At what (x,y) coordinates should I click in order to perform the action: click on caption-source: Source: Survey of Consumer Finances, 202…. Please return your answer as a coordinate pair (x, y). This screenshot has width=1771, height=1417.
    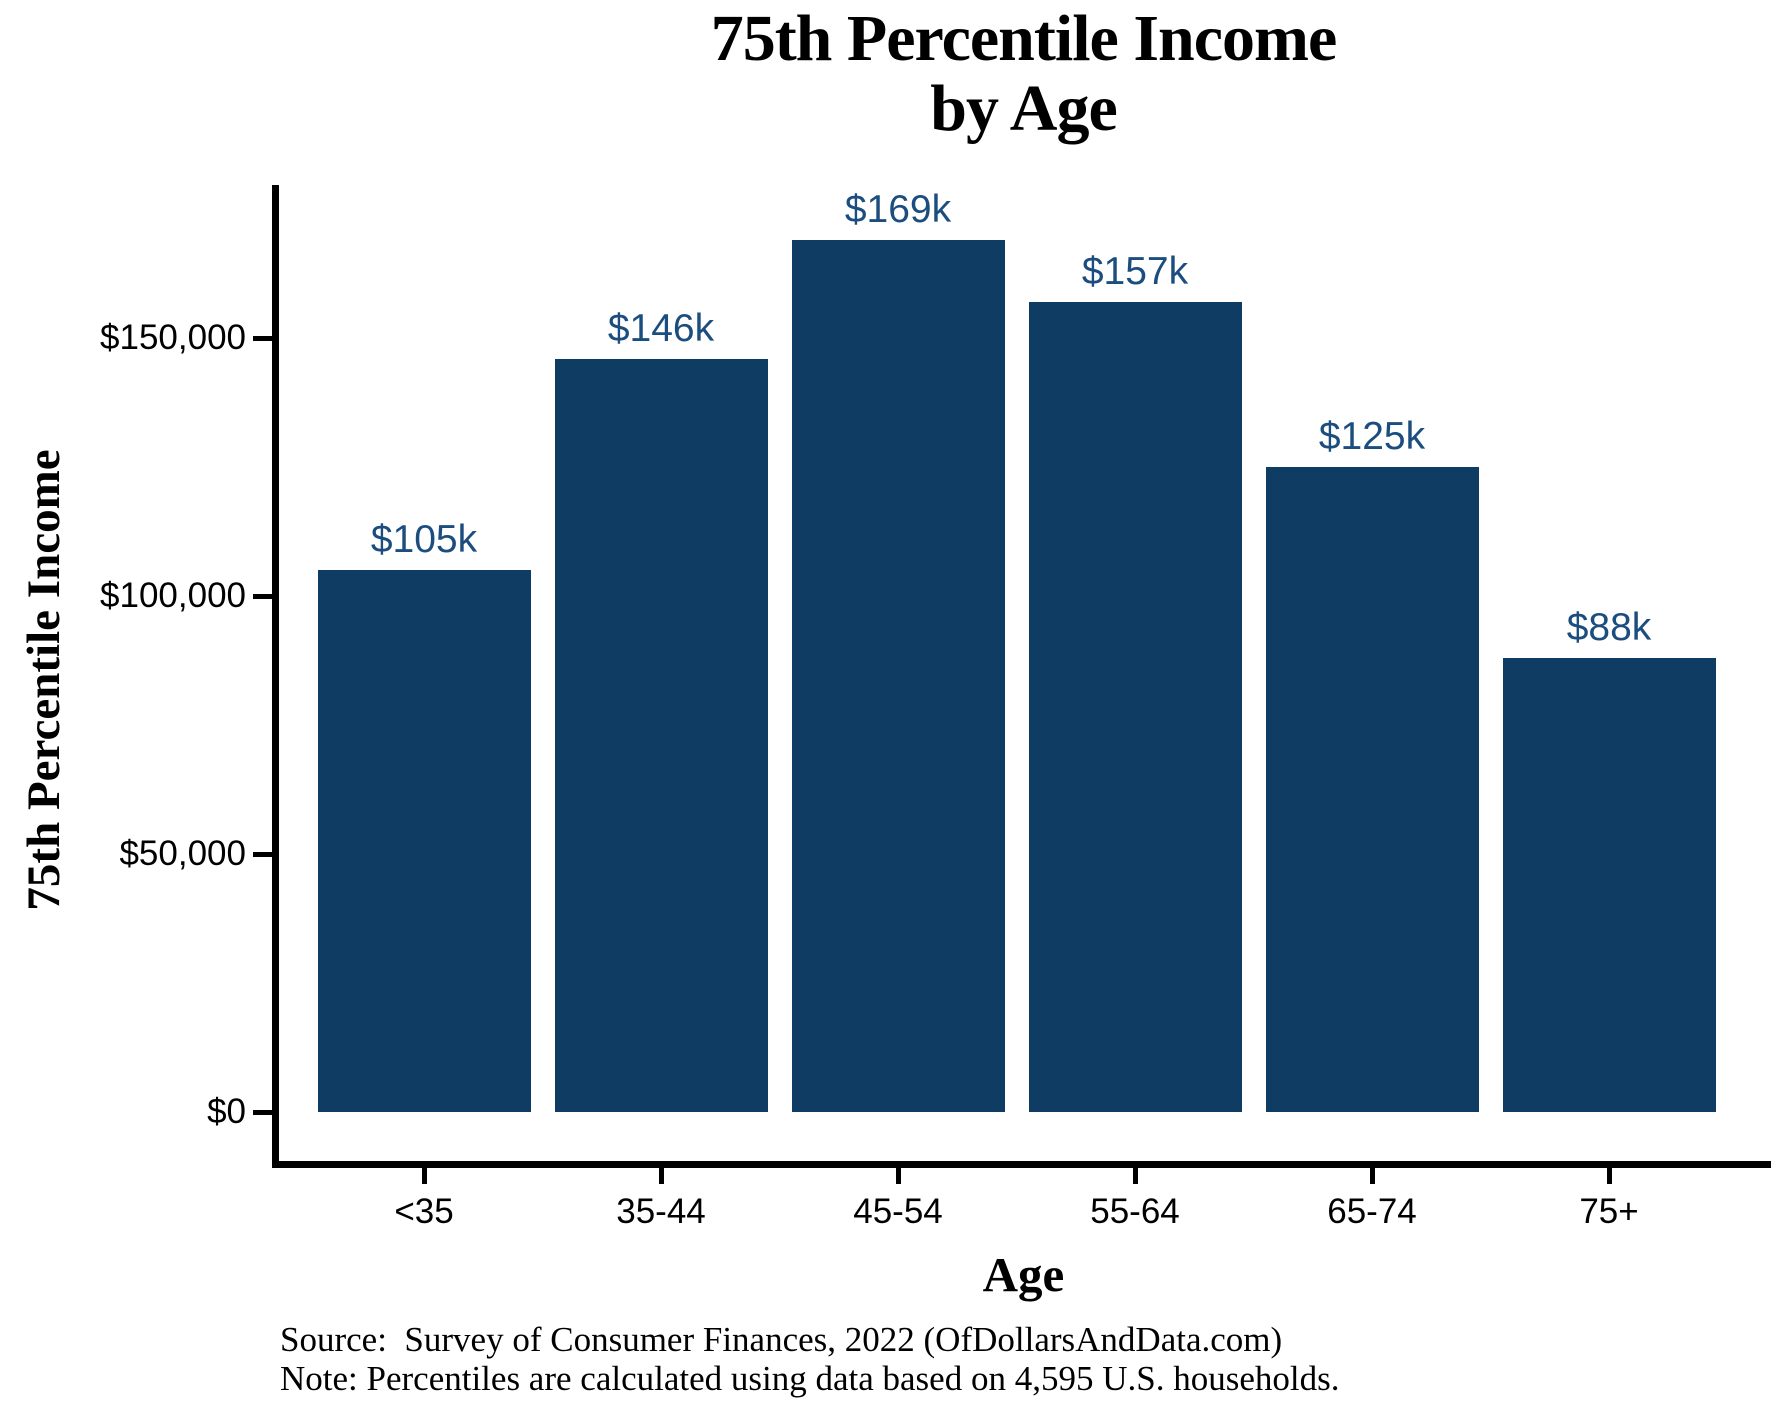
    Looking at the image, I should click on (781, 1339).